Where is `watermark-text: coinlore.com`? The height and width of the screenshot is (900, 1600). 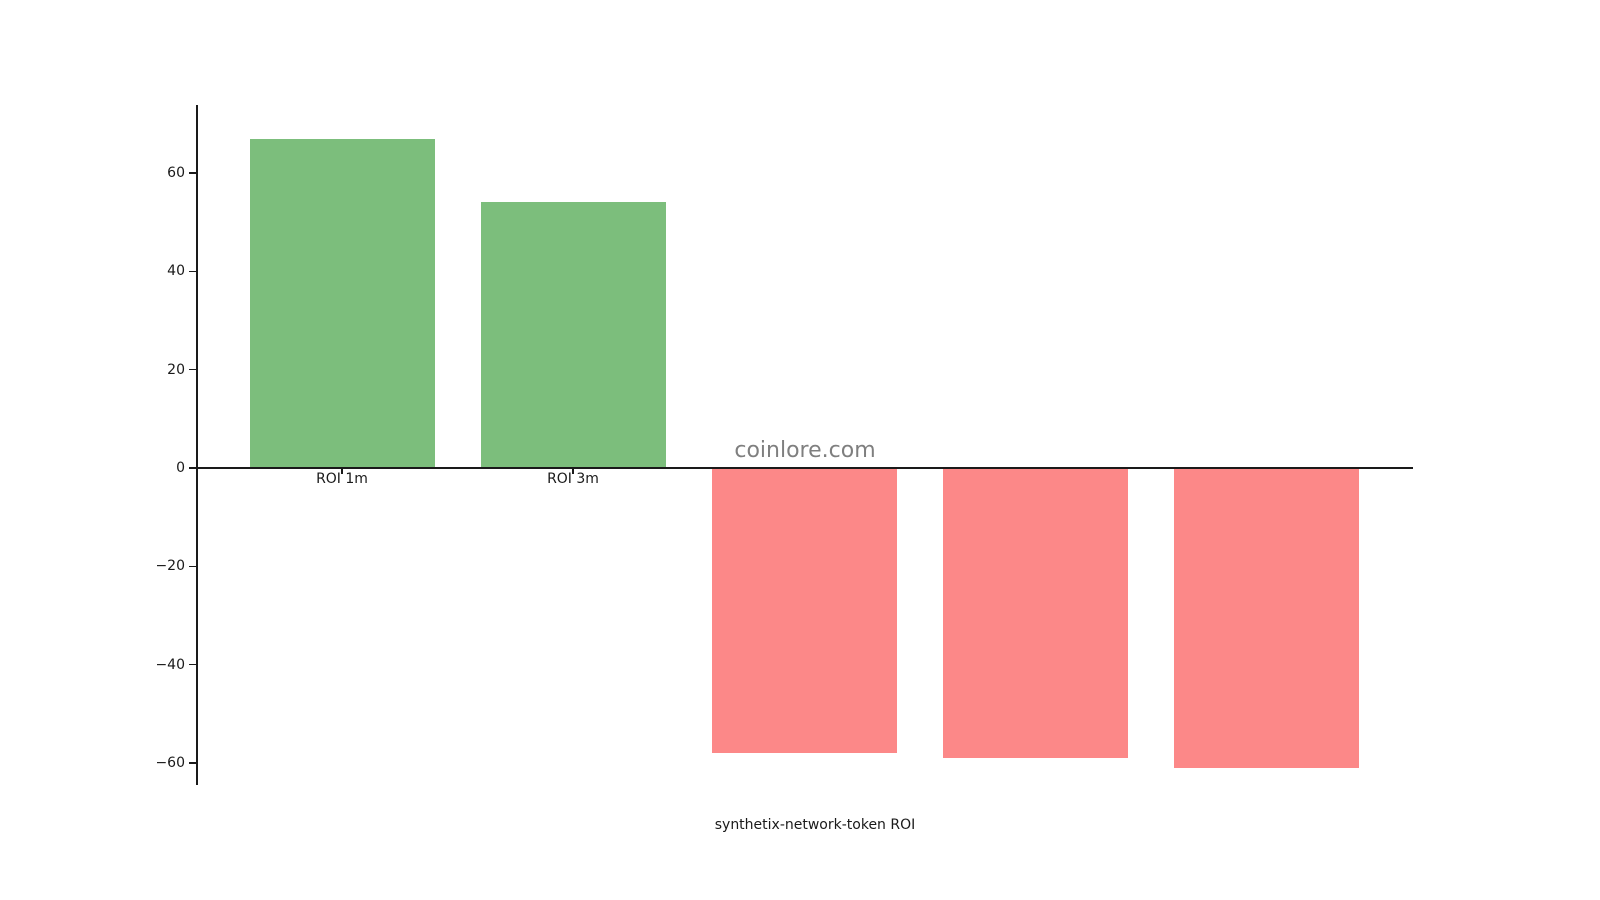
watermark-text: coinlore.com is located at coordinates (805, 450).